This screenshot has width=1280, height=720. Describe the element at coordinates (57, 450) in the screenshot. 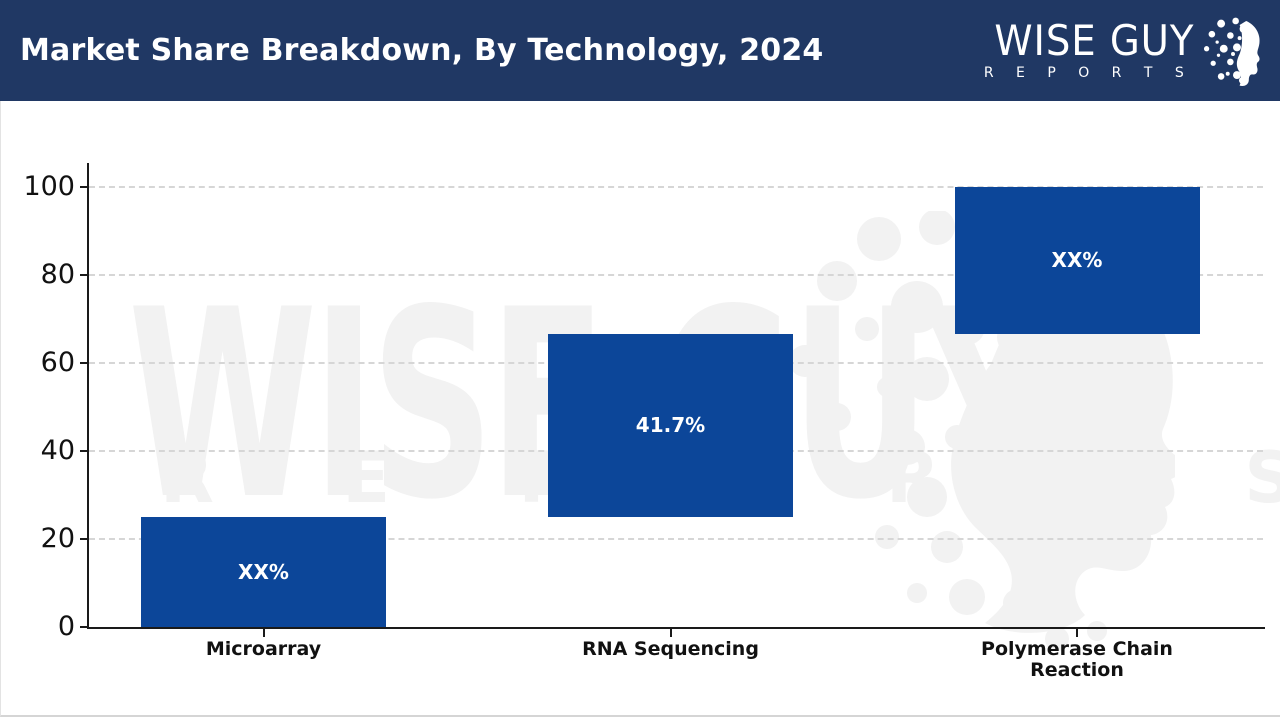

I see `y-tick-label: 40` at that location.